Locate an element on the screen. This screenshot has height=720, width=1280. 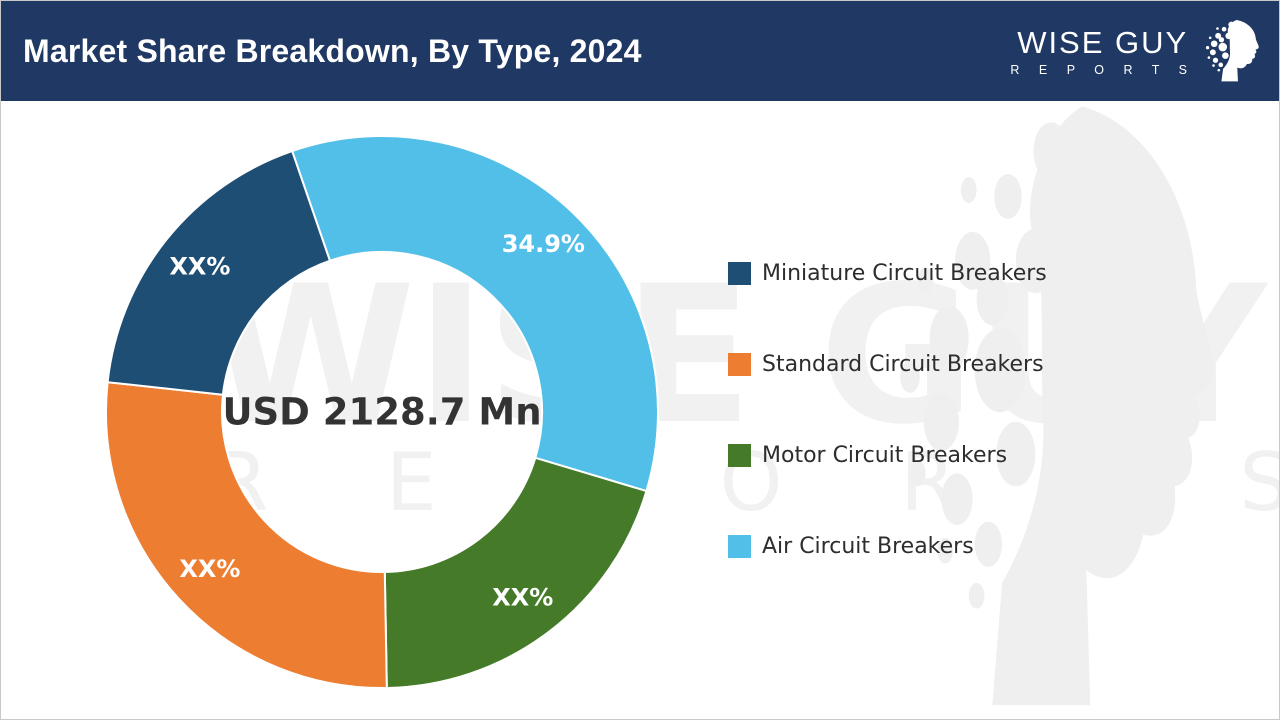
donut-segment-motor-circuit-breakers is located at coordinates (515, 572).